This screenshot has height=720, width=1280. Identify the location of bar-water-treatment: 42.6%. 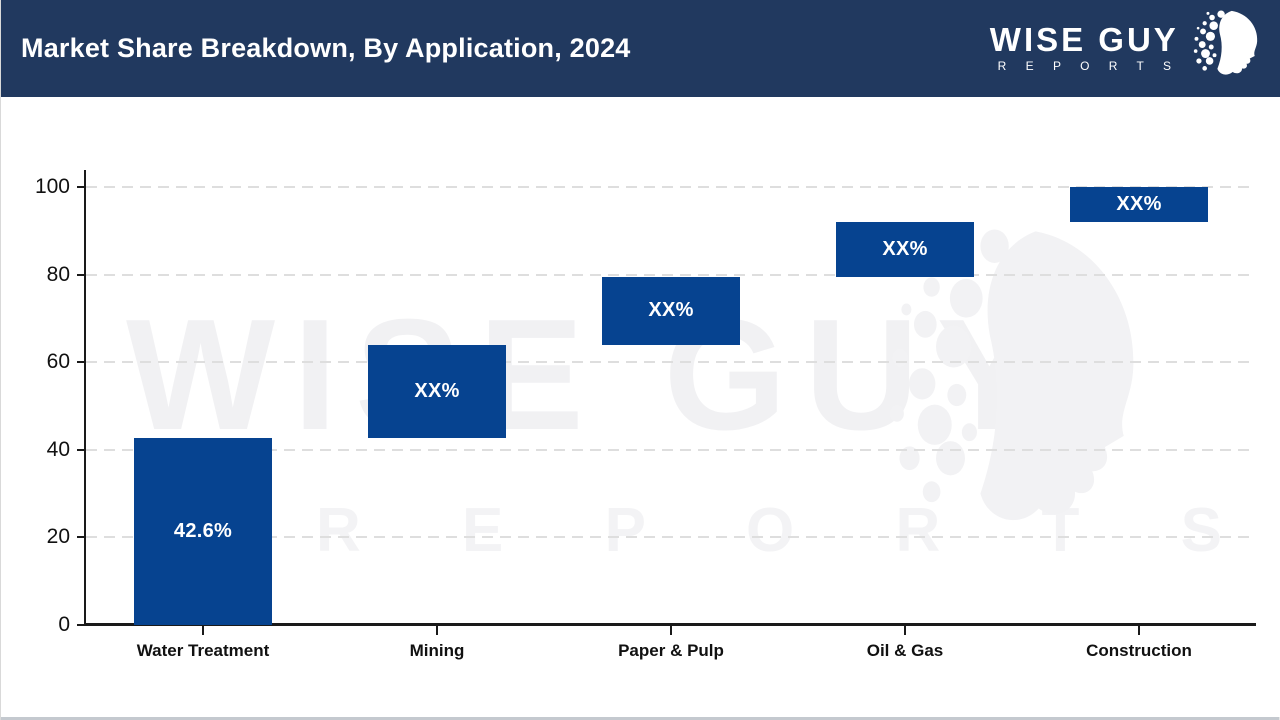
(203, 531).